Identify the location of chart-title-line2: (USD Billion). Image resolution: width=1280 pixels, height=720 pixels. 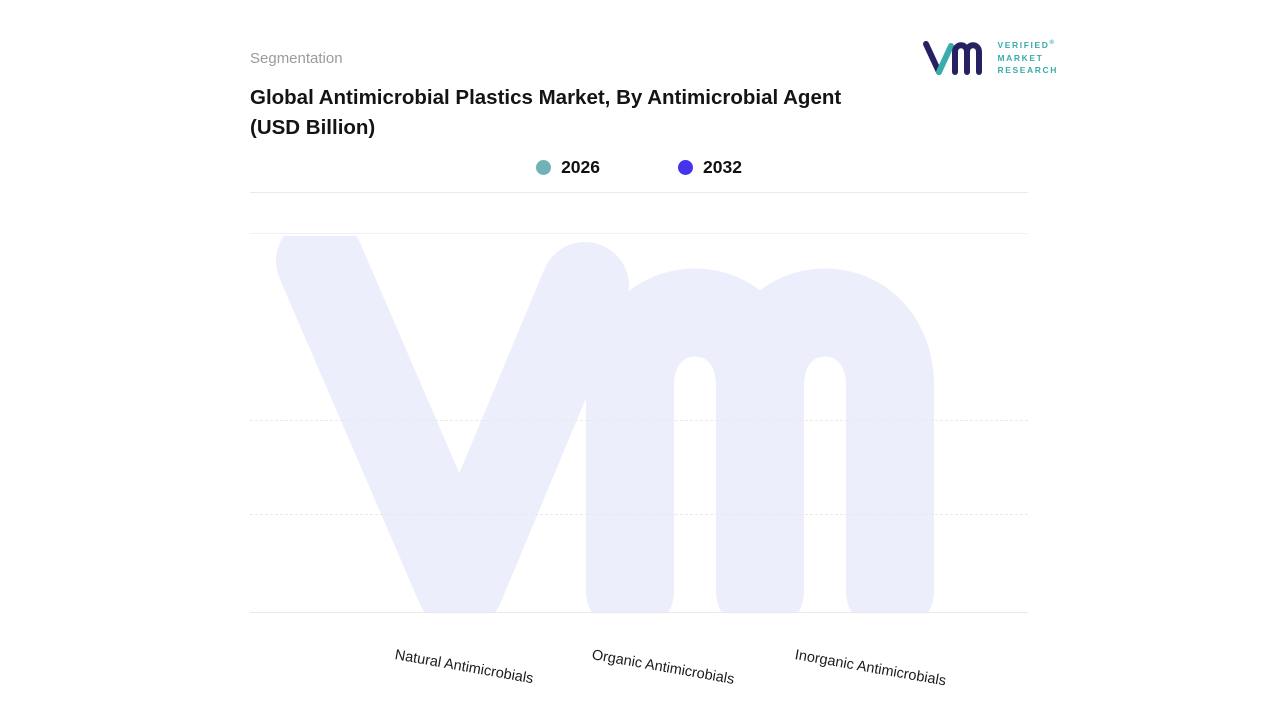
(313, 127).